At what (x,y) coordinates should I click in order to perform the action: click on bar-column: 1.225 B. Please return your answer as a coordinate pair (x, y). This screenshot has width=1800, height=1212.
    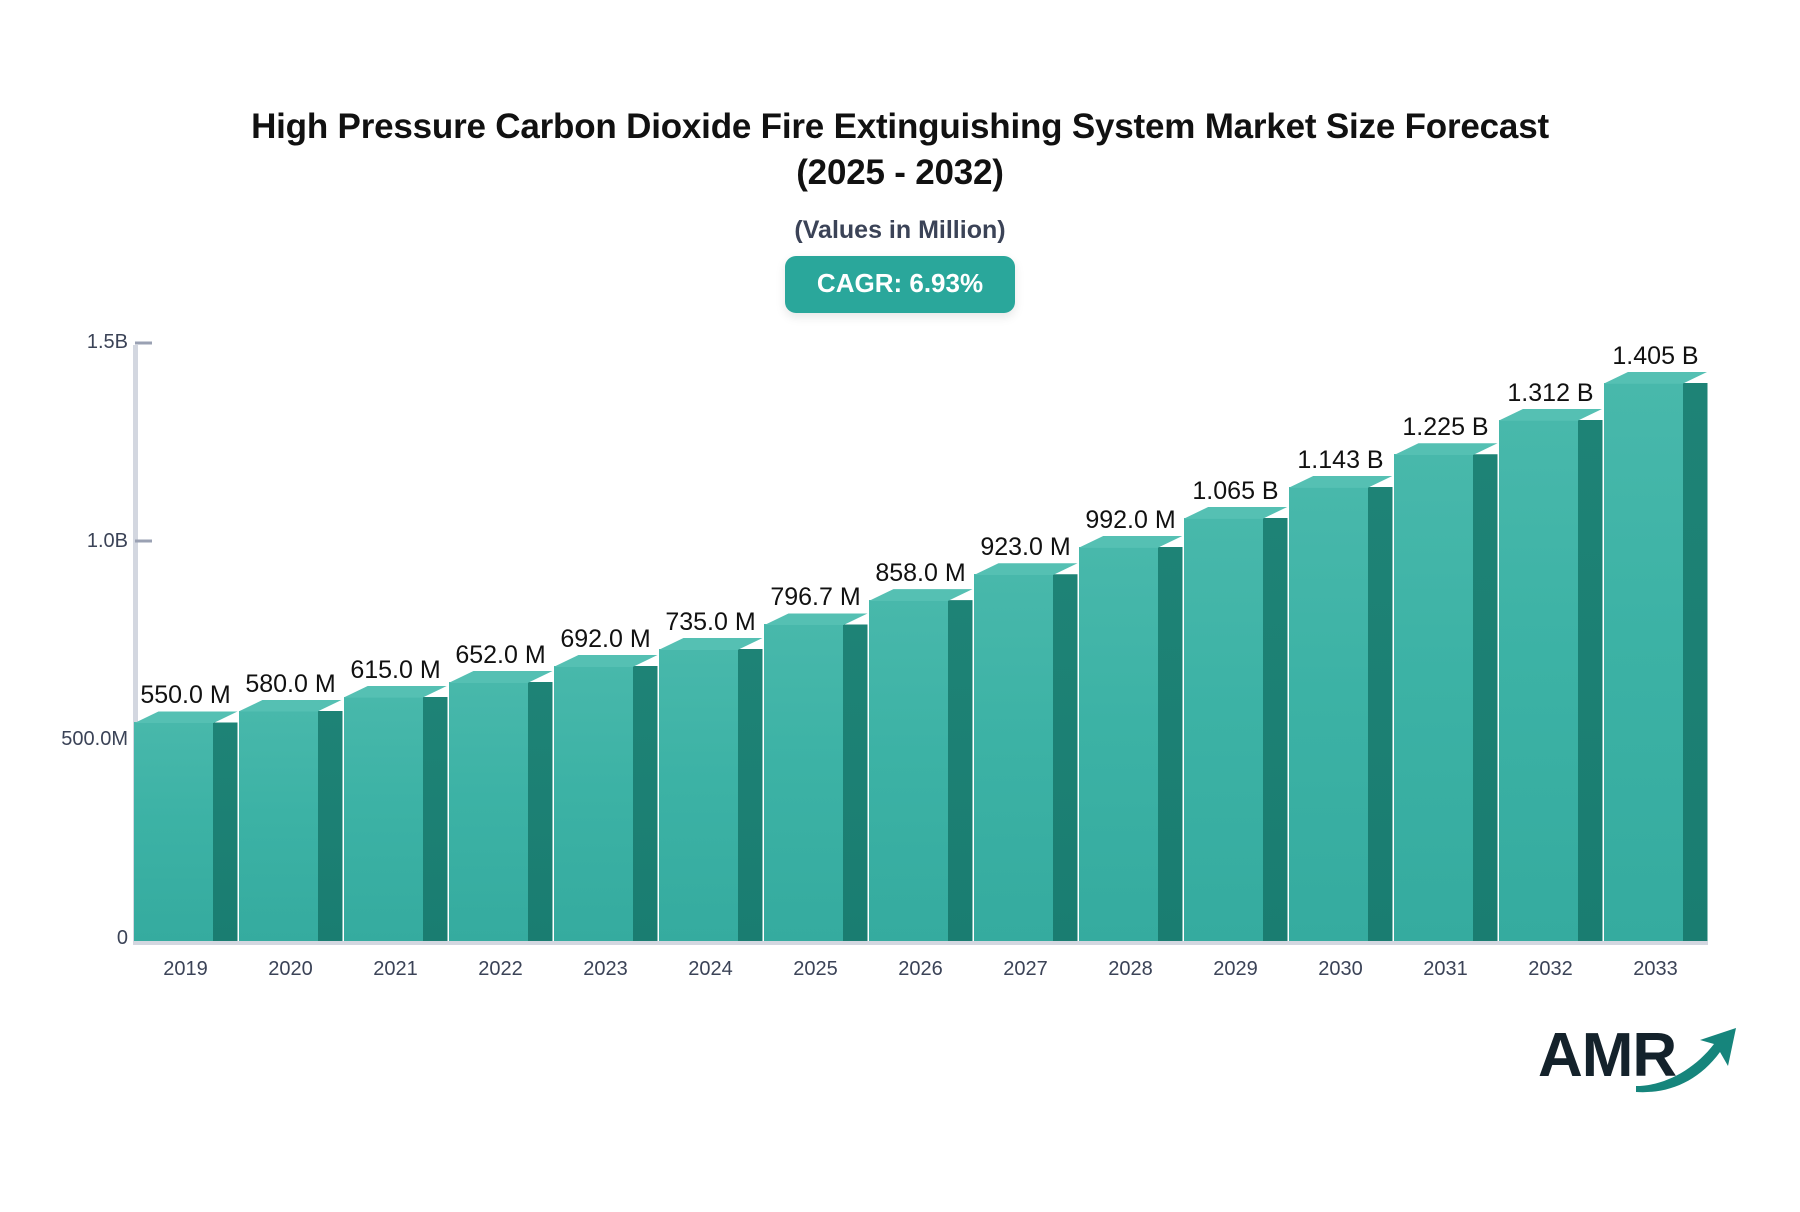
    Looking at the image, I should click on (1445, 677).